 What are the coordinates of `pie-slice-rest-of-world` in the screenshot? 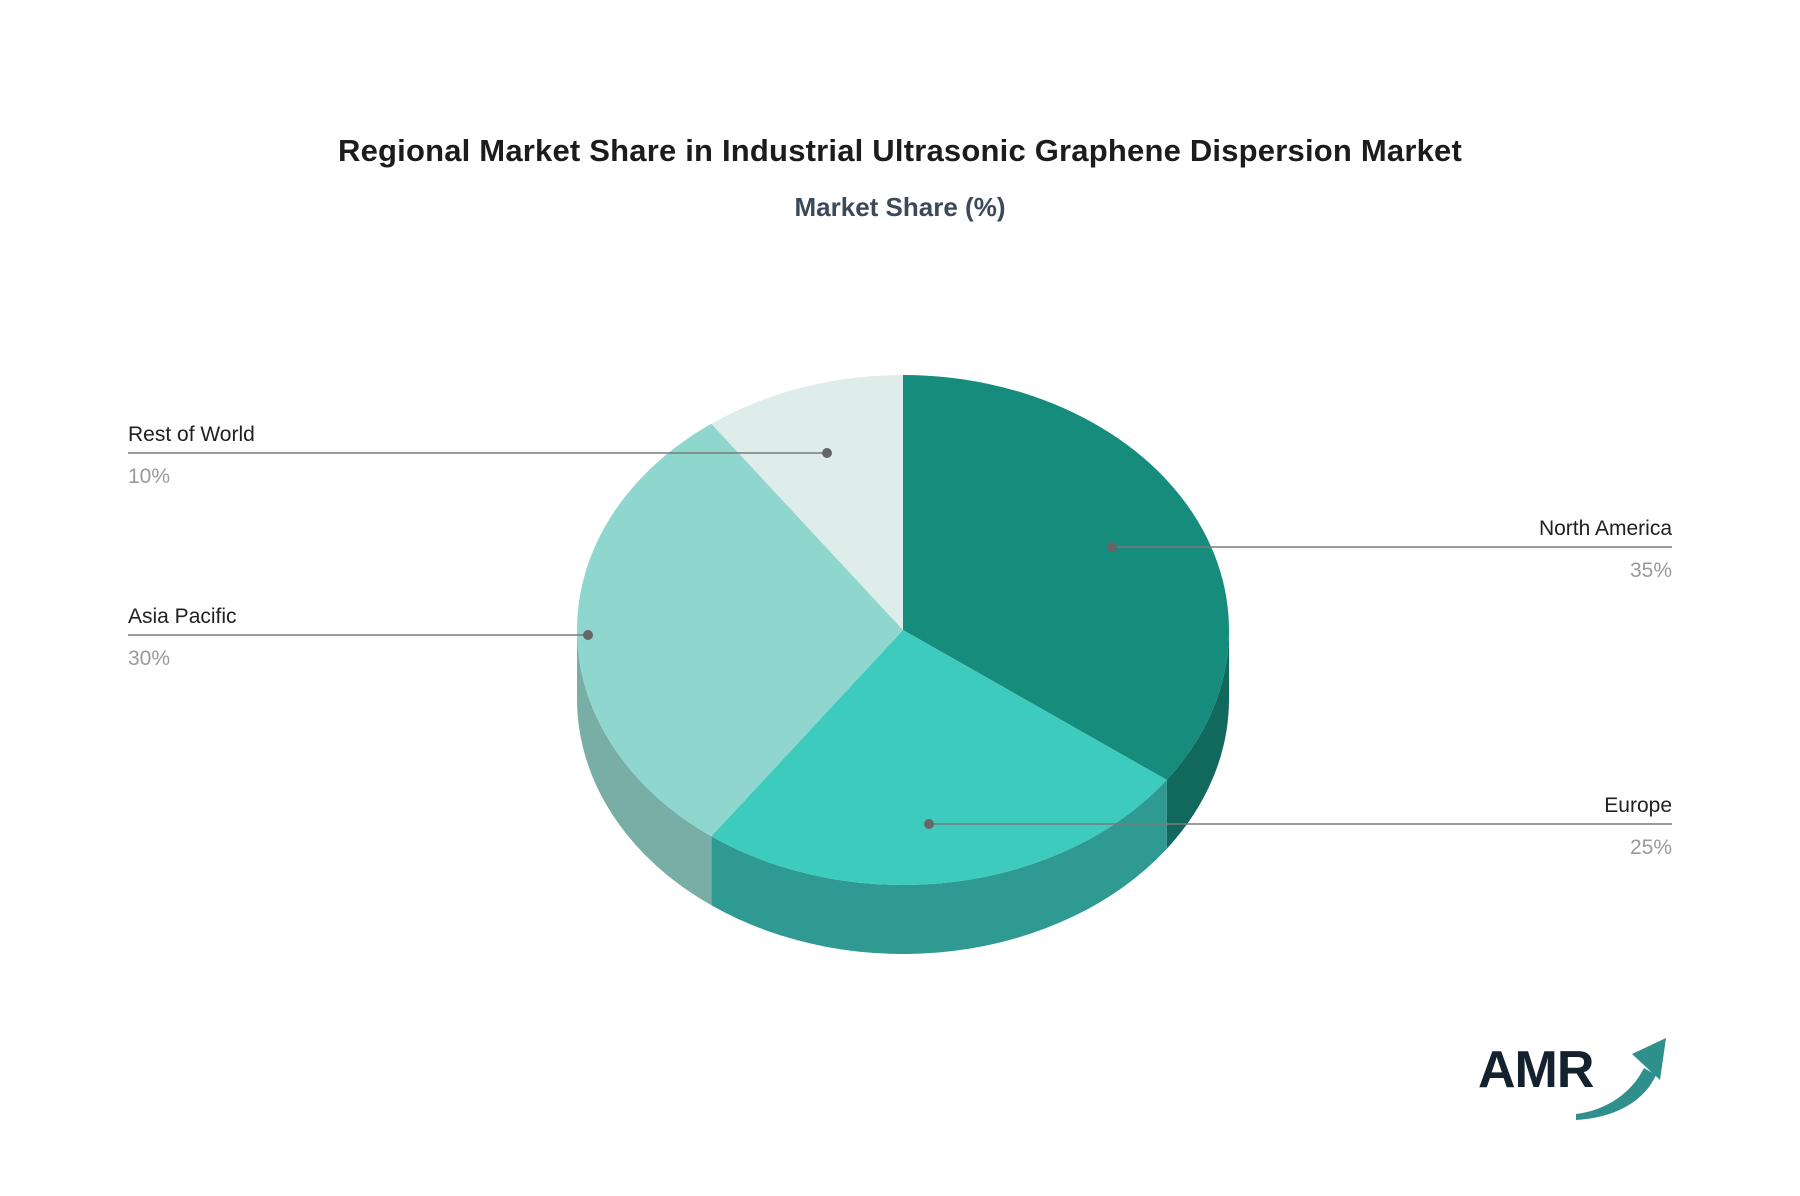 It's located at (807, 502).